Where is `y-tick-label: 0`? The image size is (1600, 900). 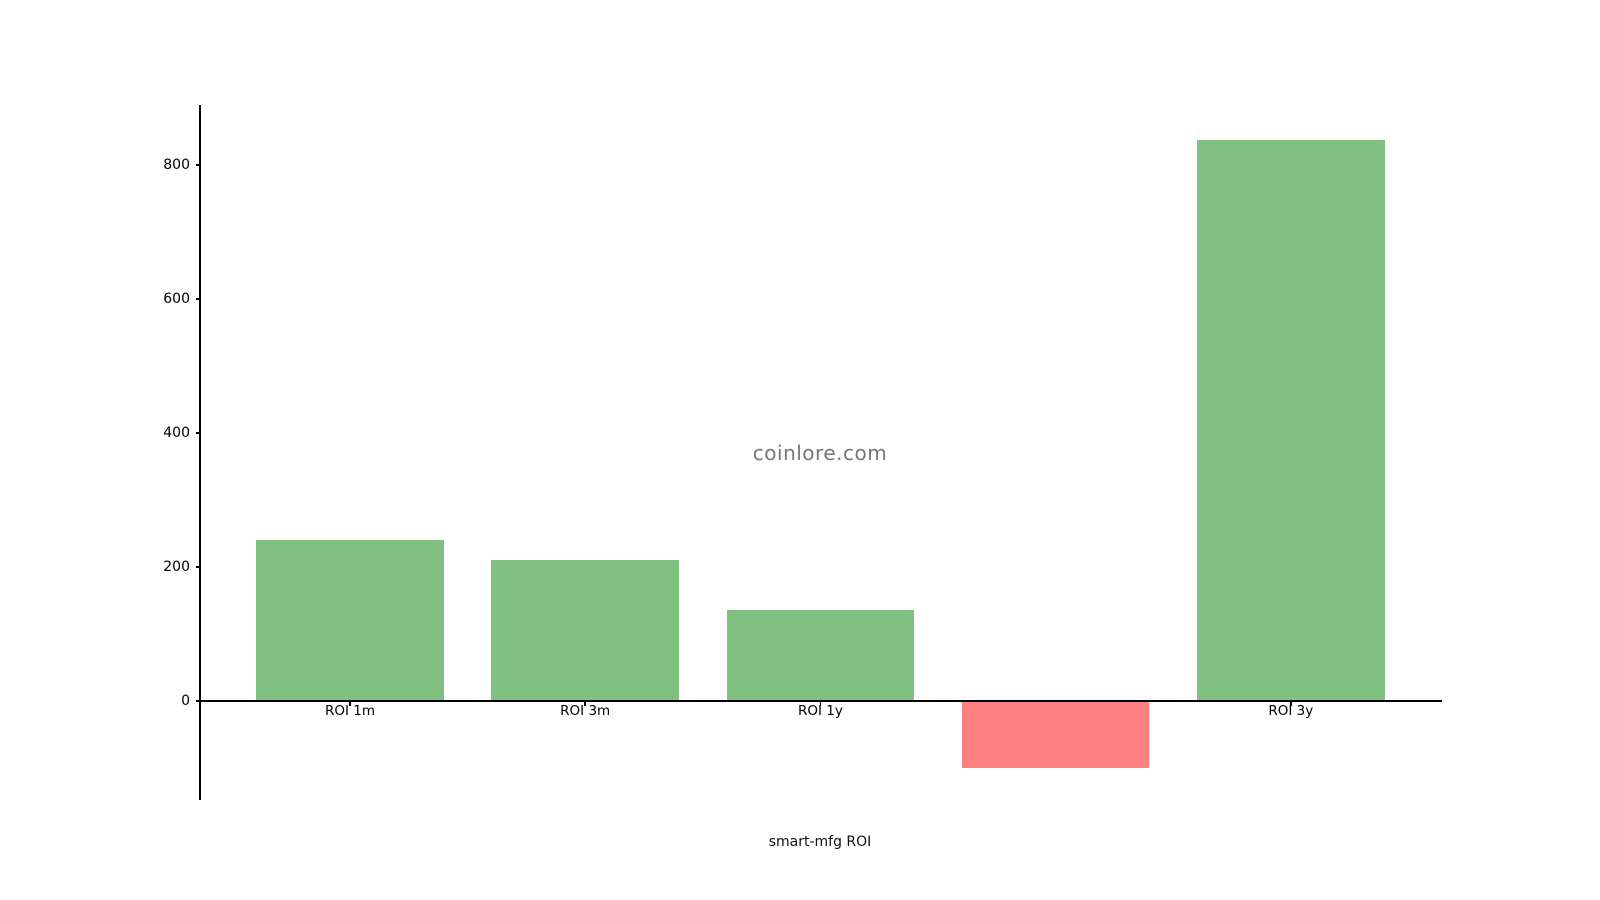
y-tick-label: 0 is located at coordinates (185, 701).